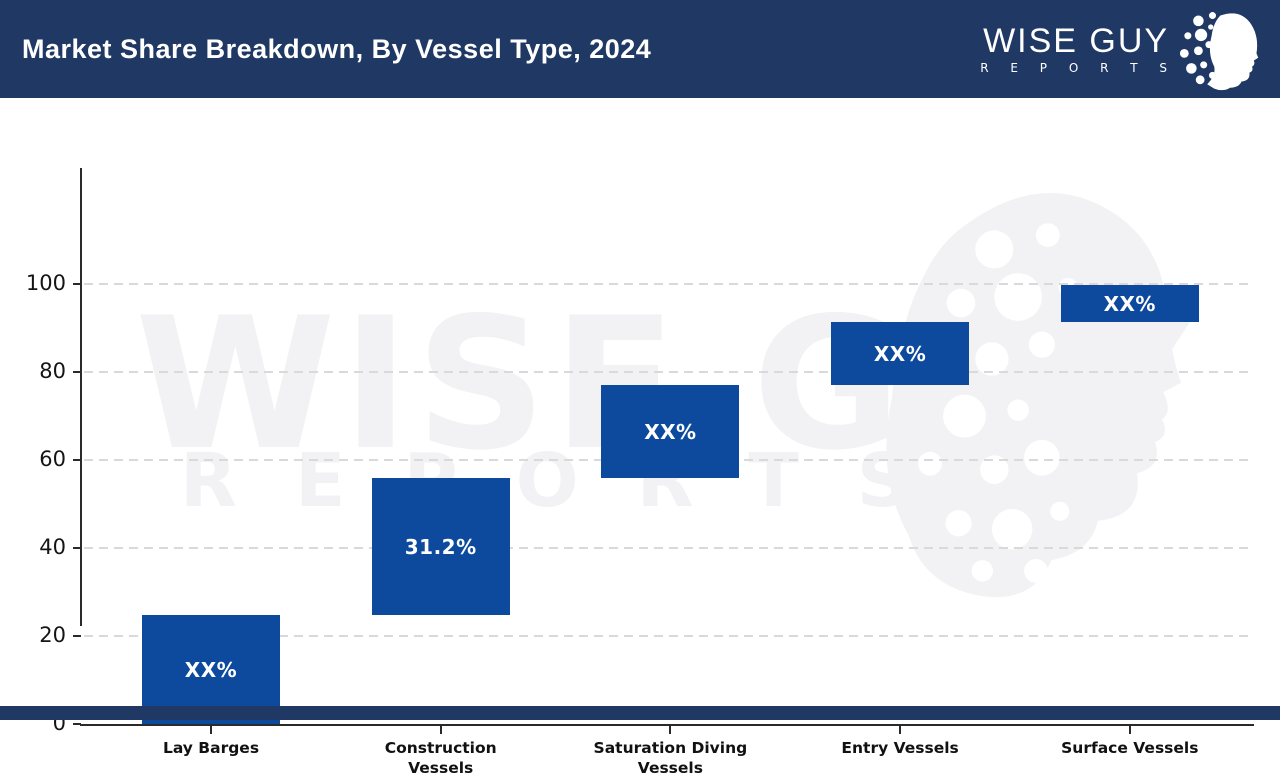  Describe the element at coordinates (45, 283) in the screenshot. I see `y-tick-label: 100` at that location.